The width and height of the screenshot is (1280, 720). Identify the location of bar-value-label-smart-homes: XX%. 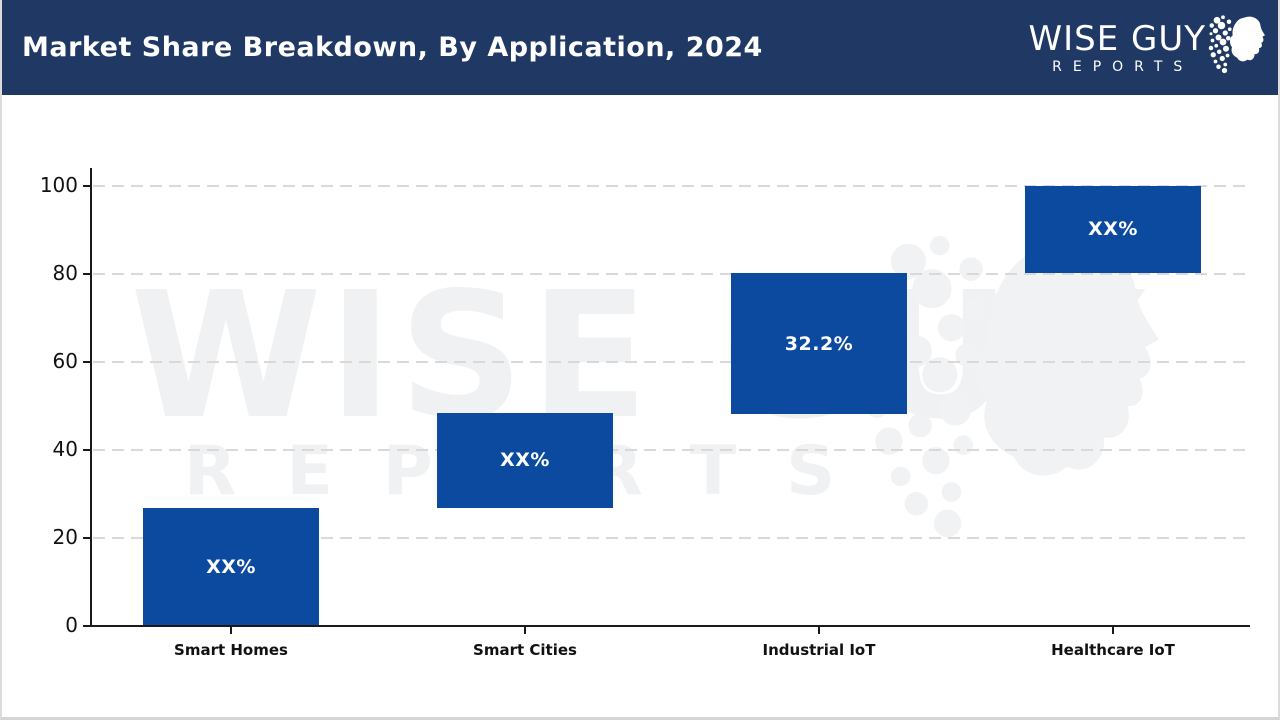
(231, 566).